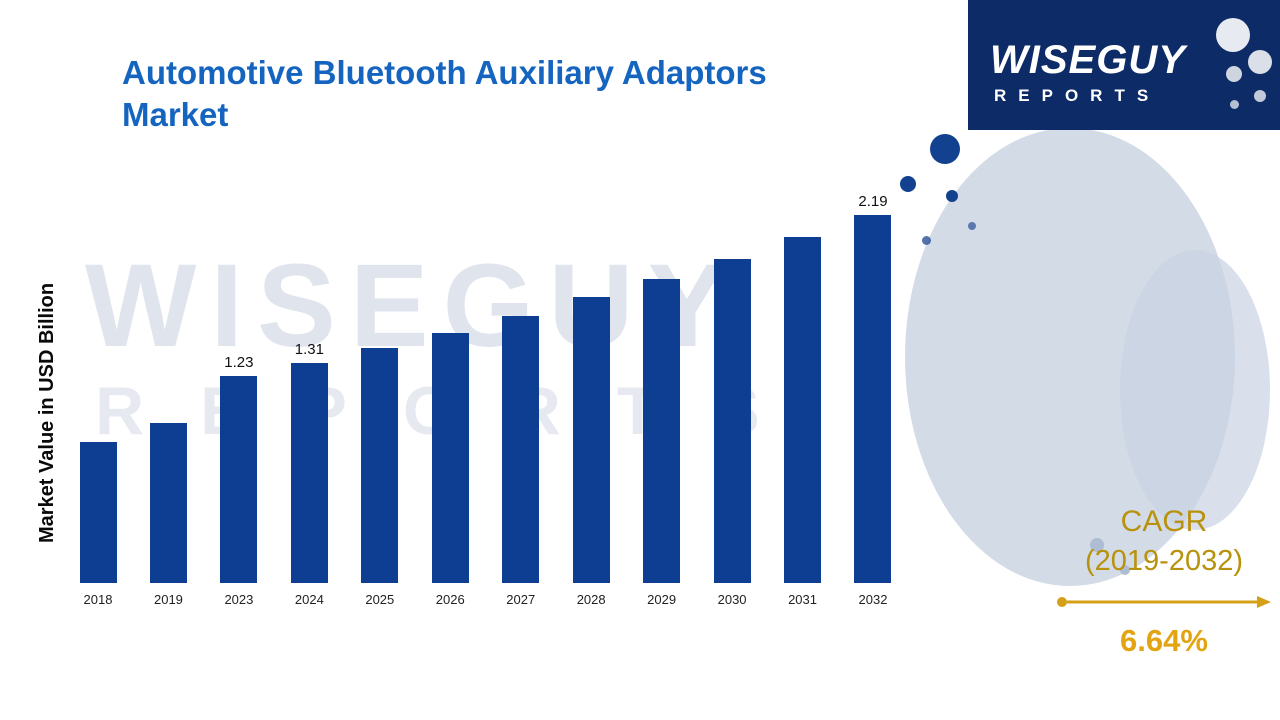 The height and width of the screenshot is (720, 1280). Describe the element at coordinates (521, 599) in the screenshot. I see `x-axis-label: 2027` at that location.